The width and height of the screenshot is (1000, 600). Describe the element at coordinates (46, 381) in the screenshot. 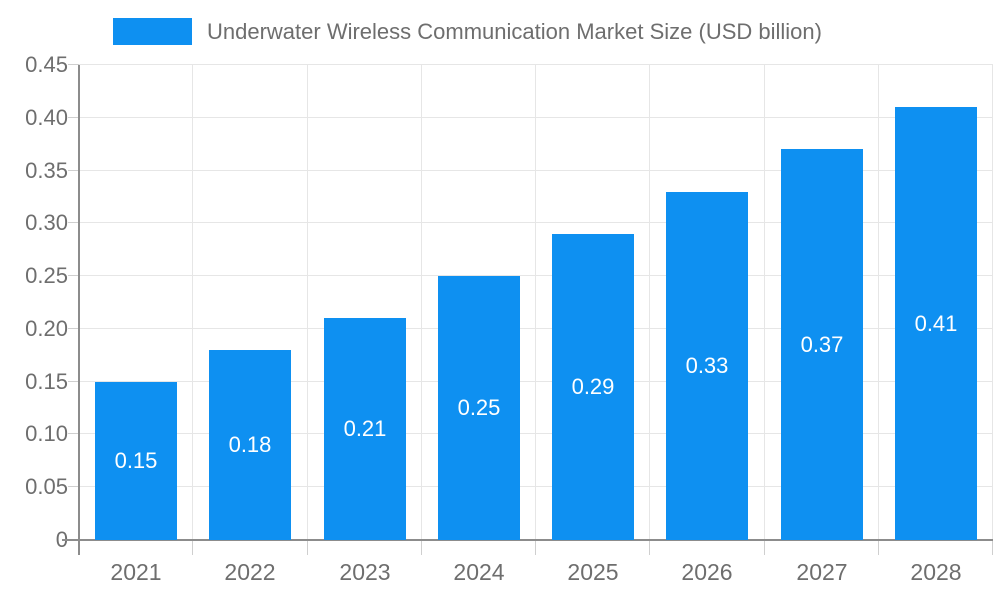

I see `y-tick-label: 0.15` at that location.